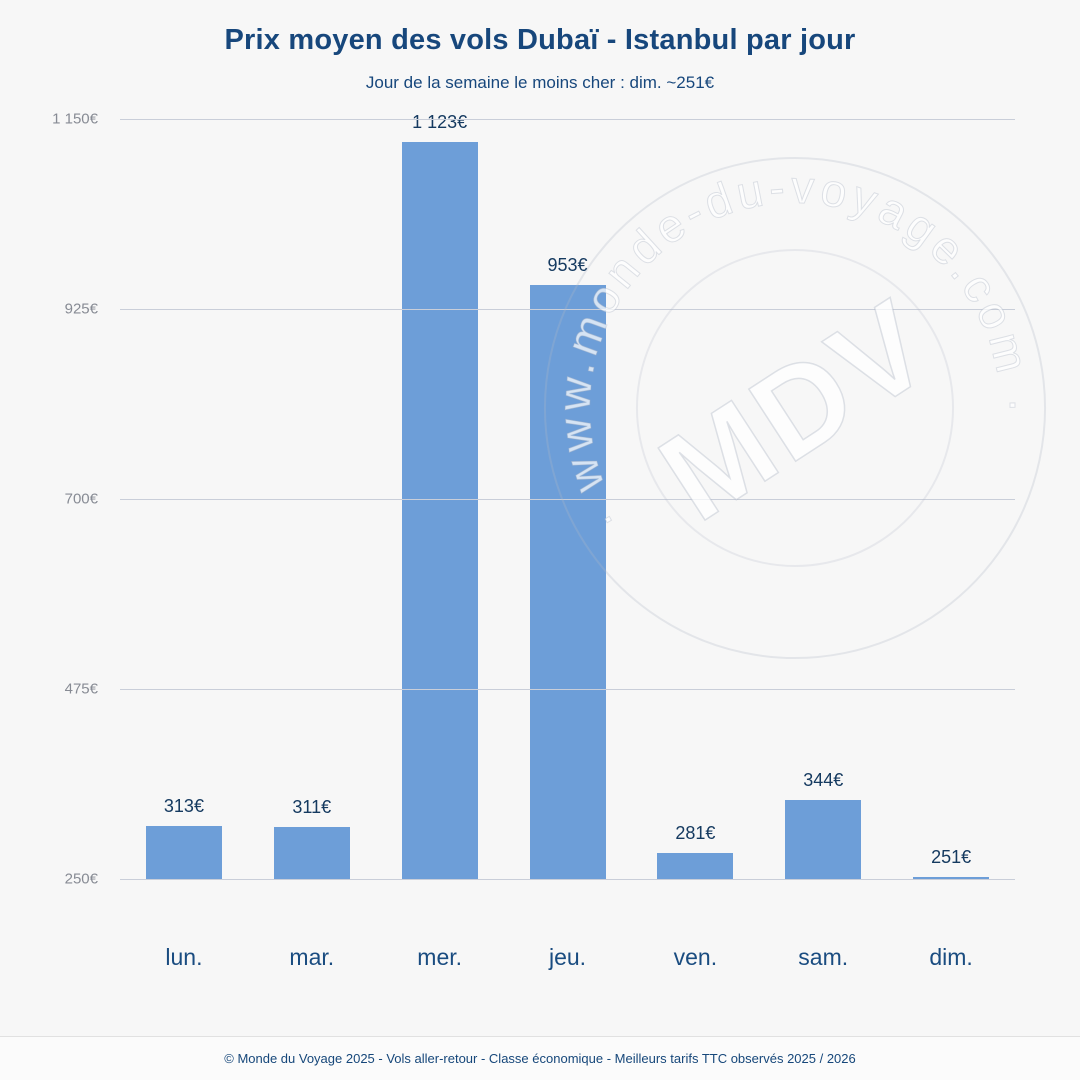  What do you see at coordinates (951, 857) in the screenshot?
I see `bar-value-label: 251€` at bounding box center [951, 857].